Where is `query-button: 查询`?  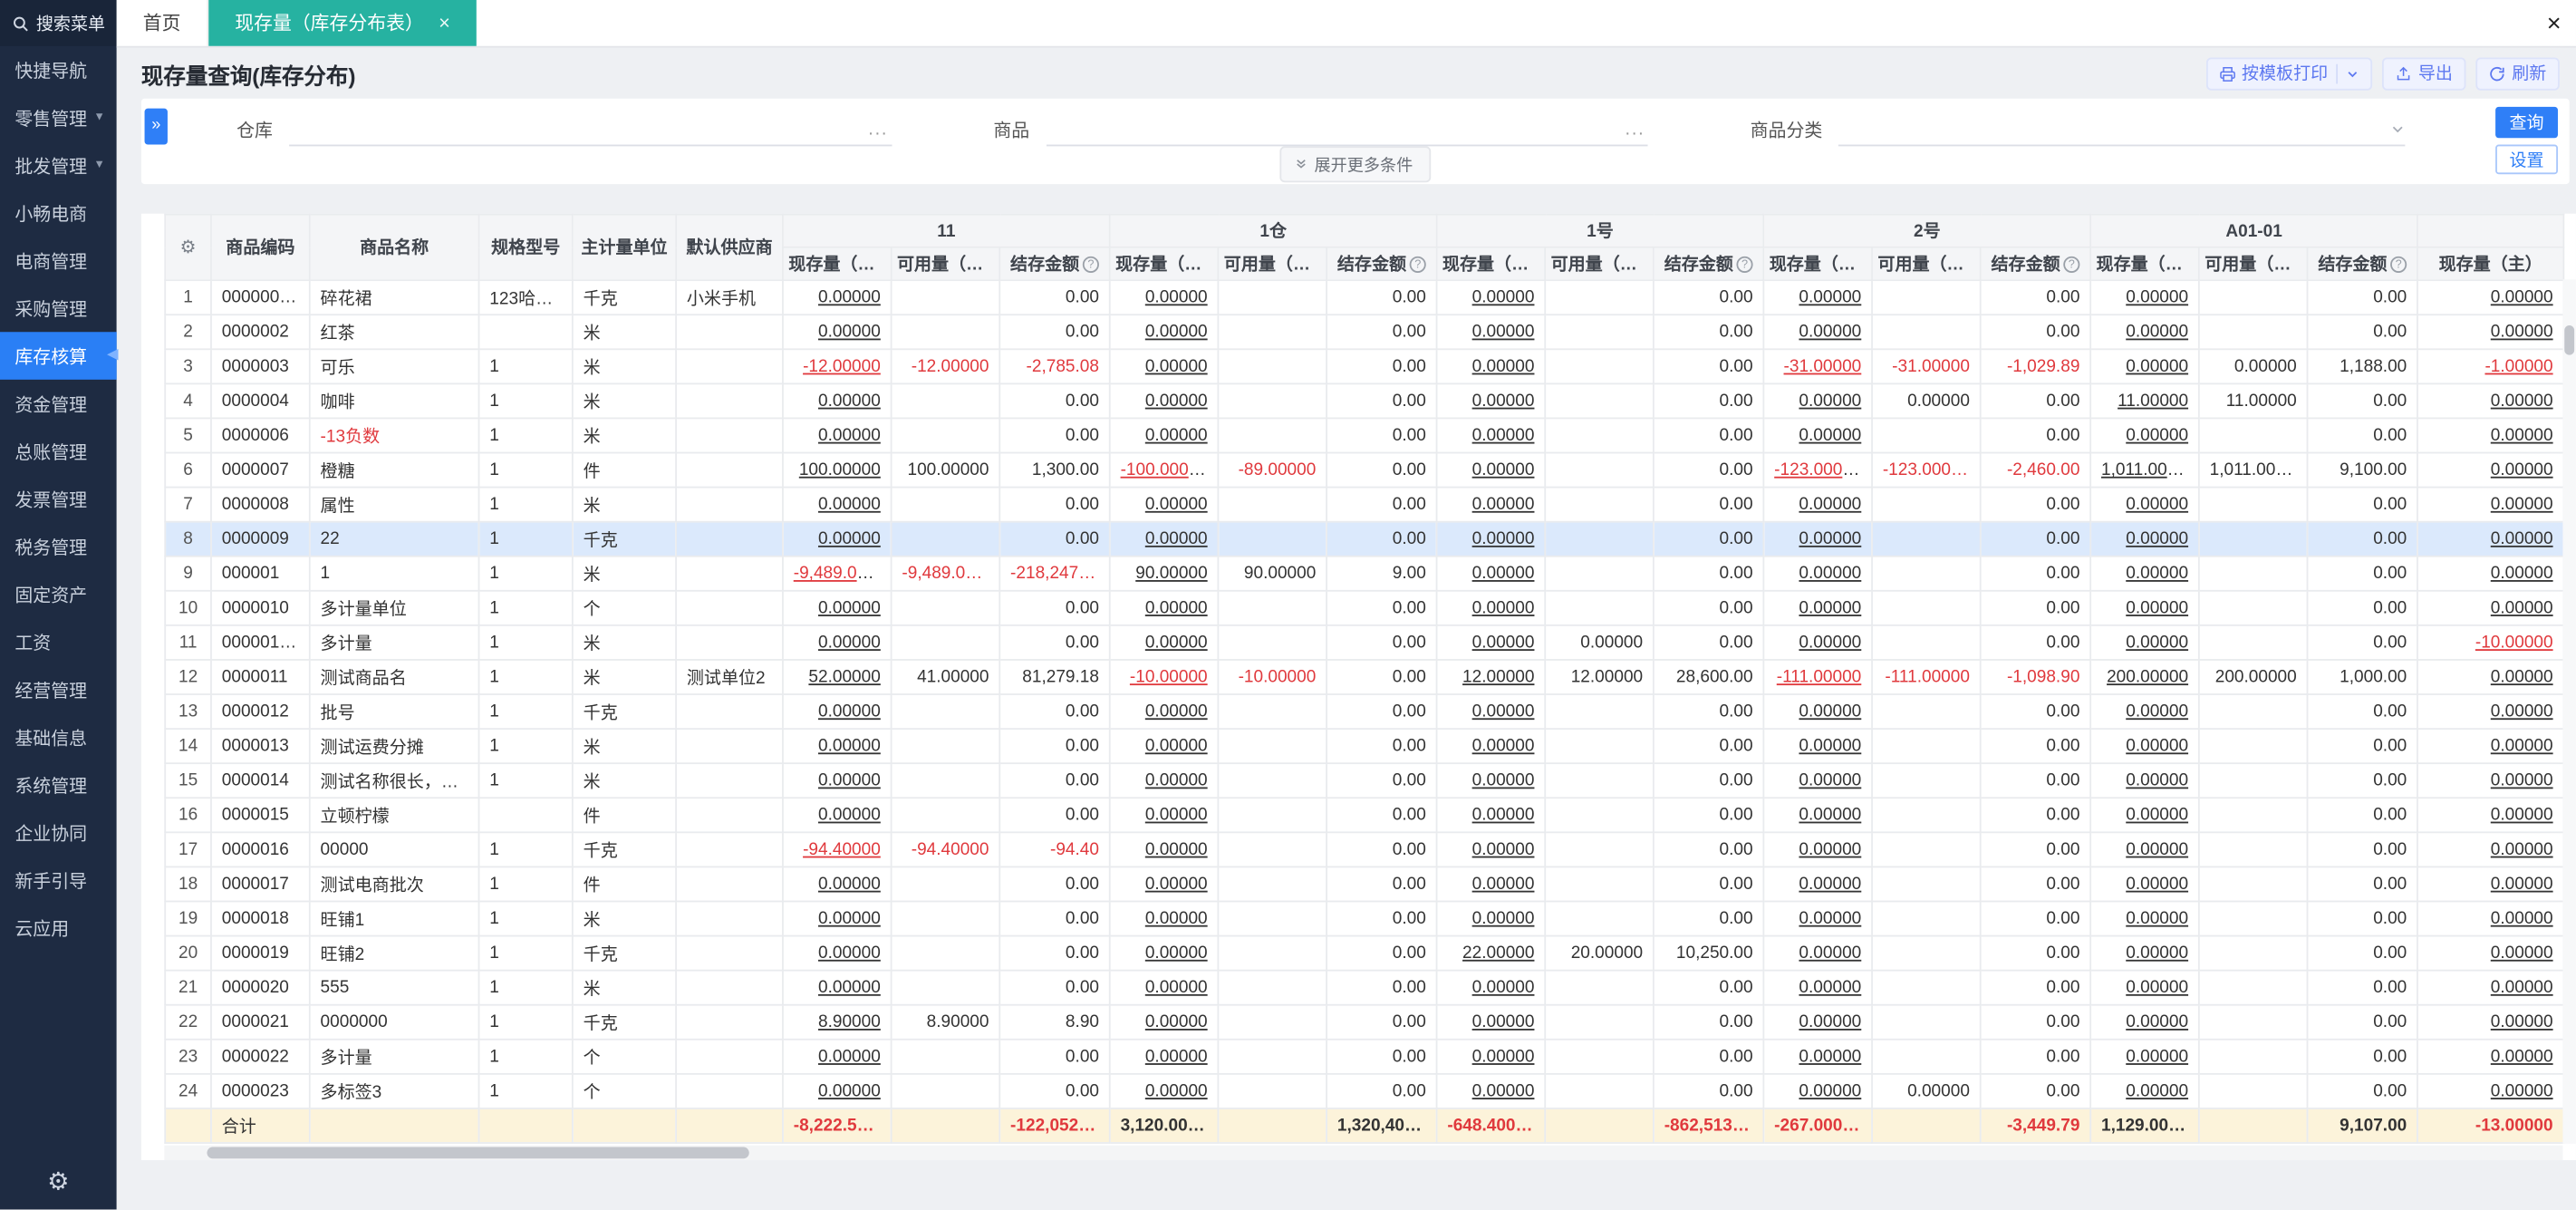 query-button: 查询 is located at coordinates (2526, 122).